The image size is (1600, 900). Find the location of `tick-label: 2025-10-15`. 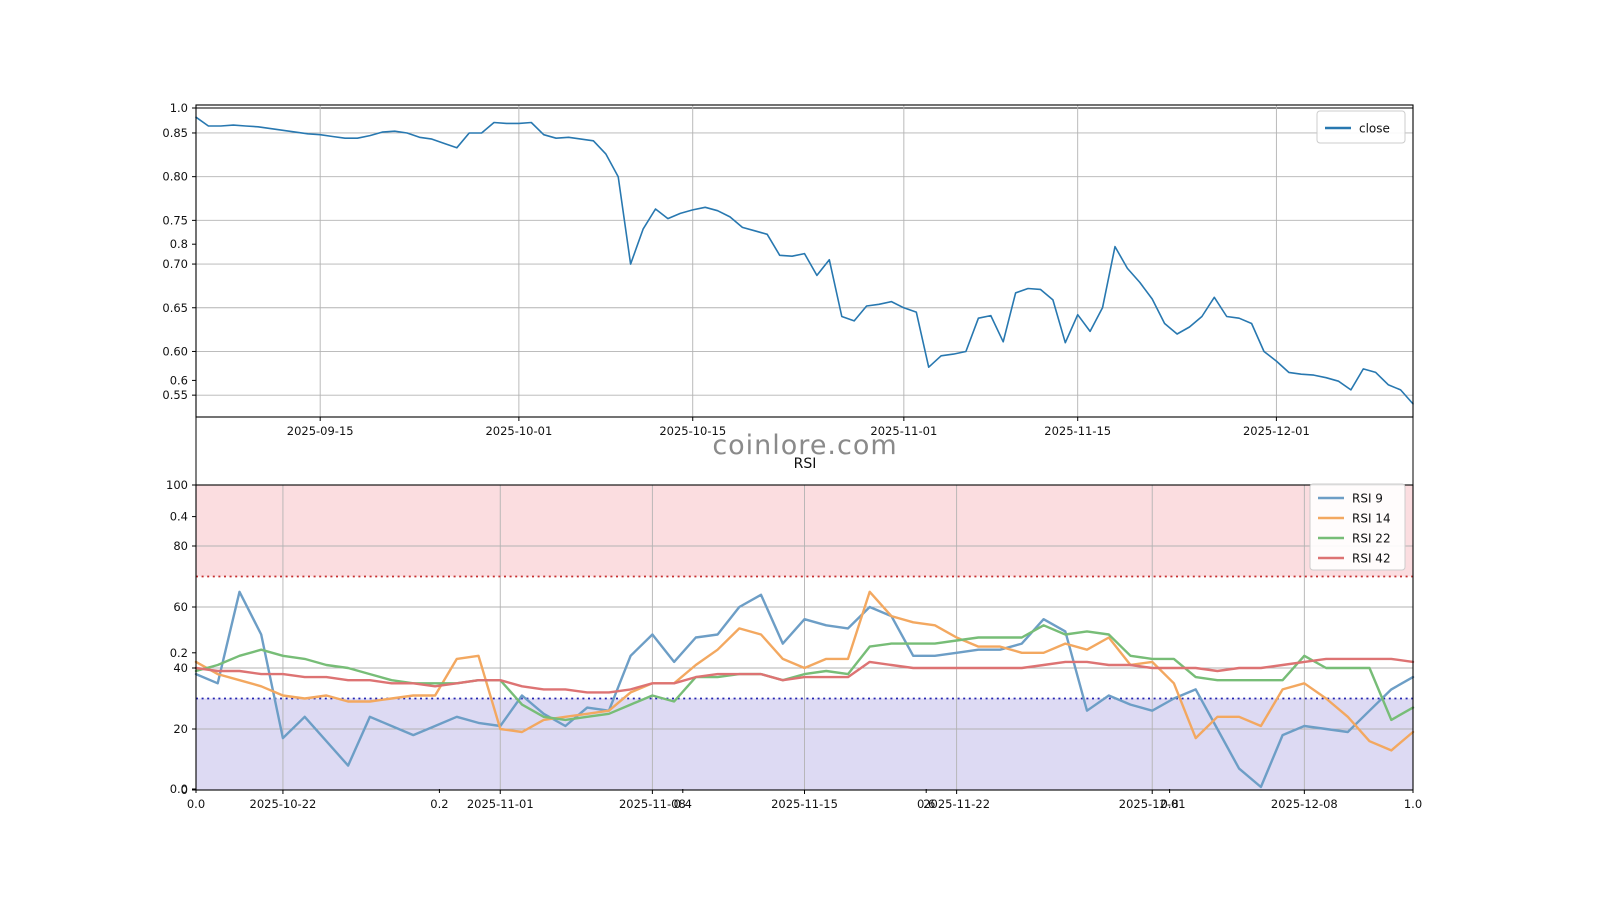

tick-label: 2025-10-15 is located at coordinates (692, 431).